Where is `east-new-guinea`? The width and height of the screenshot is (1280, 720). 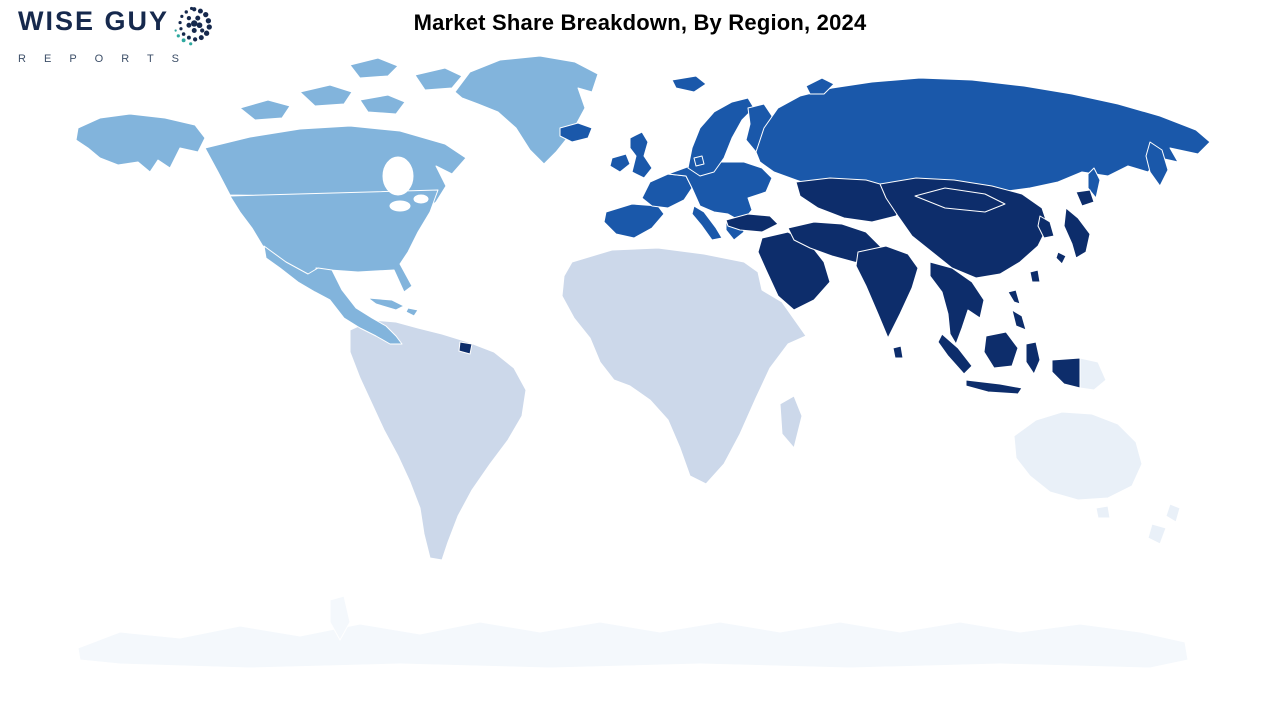 east-new-guinea is located at coordinates (1093, 374).